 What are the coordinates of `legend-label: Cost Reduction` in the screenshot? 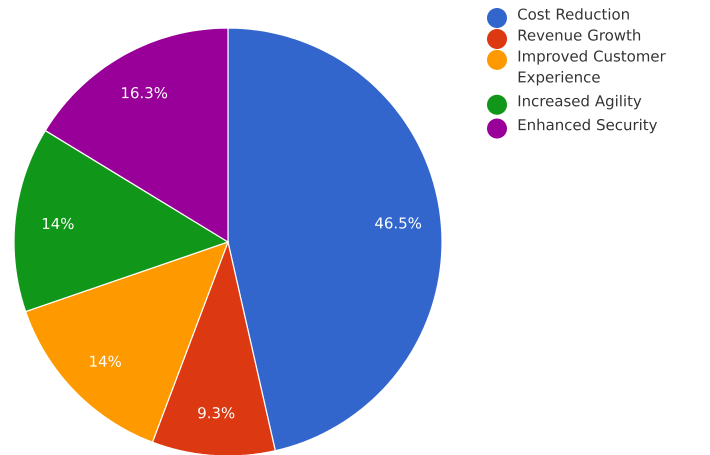 It's located at (573, 14).